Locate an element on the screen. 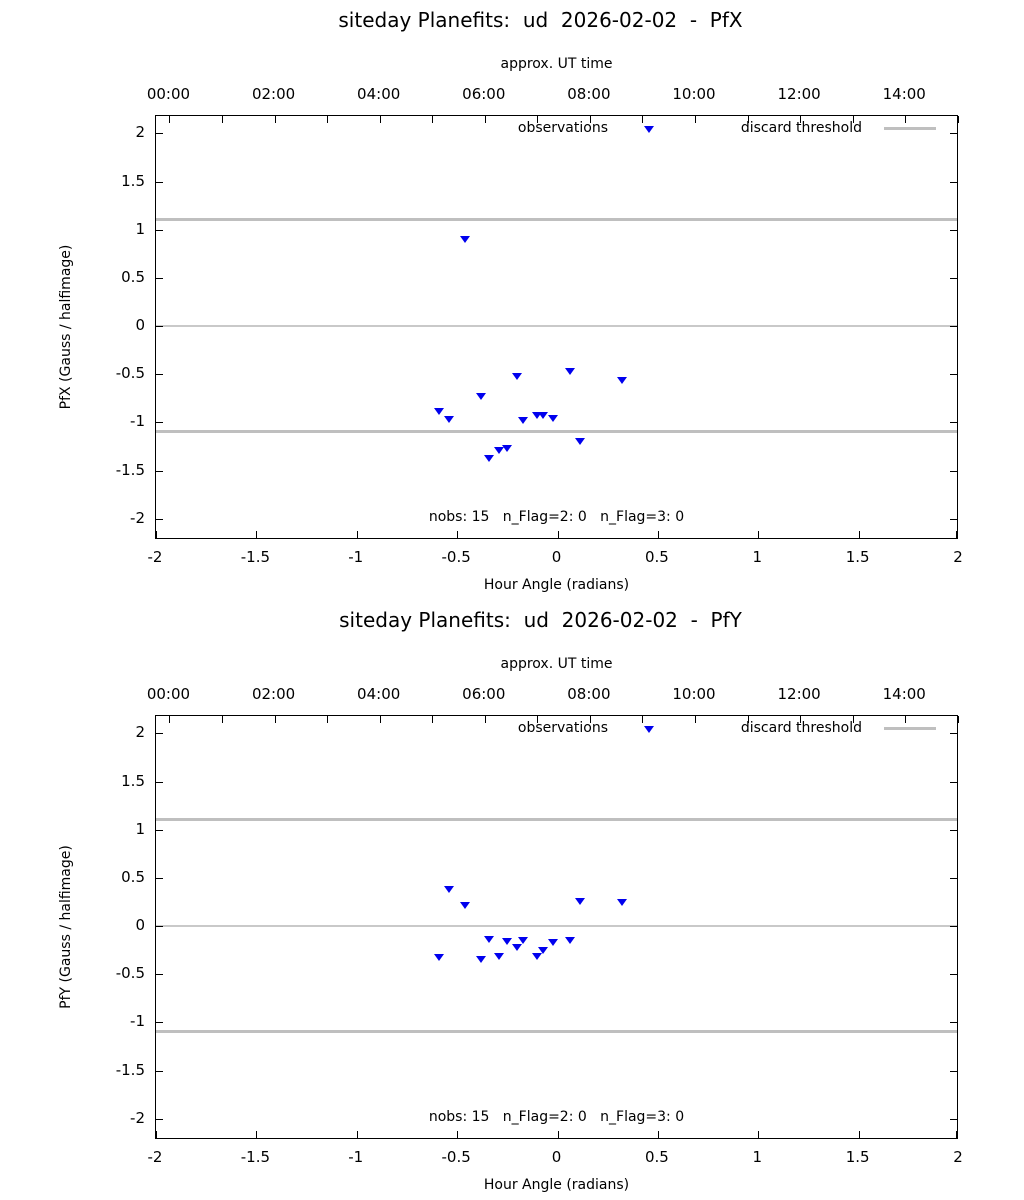 The width and height of the screenshot is (1024, 1200). ut-tick-label: 08:00 is located at coordinates (589, 94).